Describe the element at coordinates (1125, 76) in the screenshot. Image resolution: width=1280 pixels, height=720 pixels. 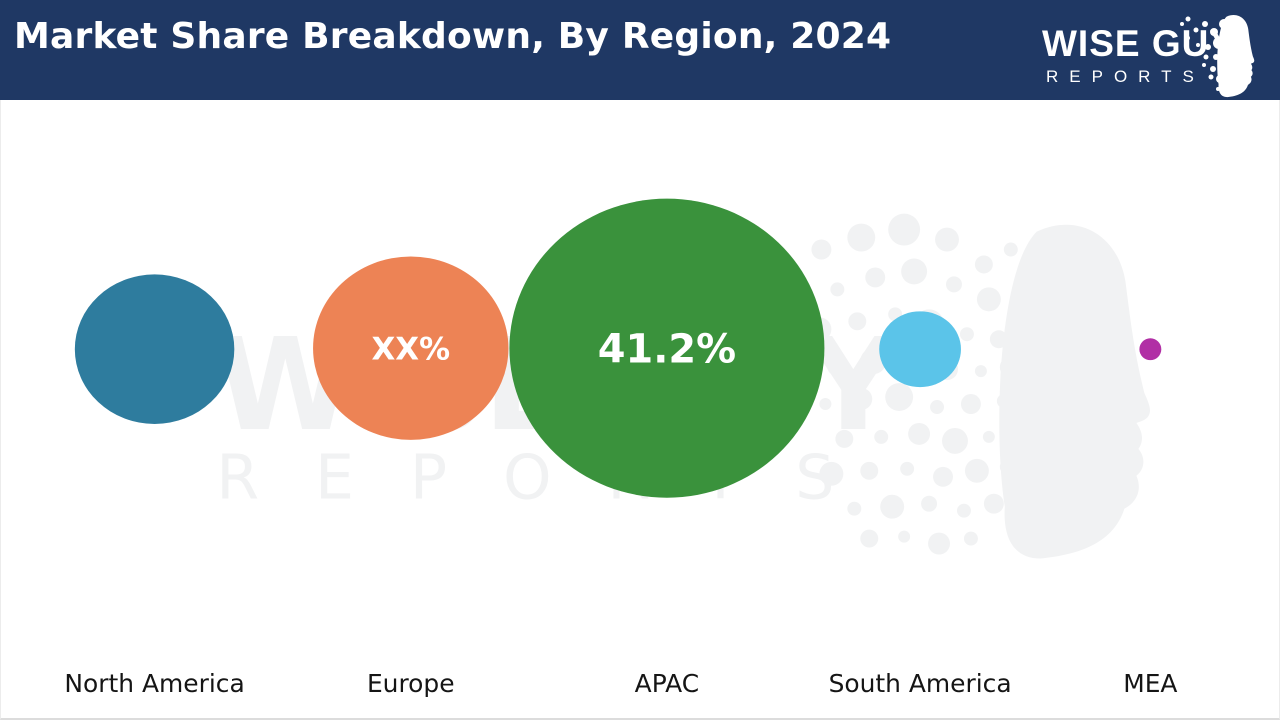
I see `brand-wordmark-sub: REPORTS` at that location.